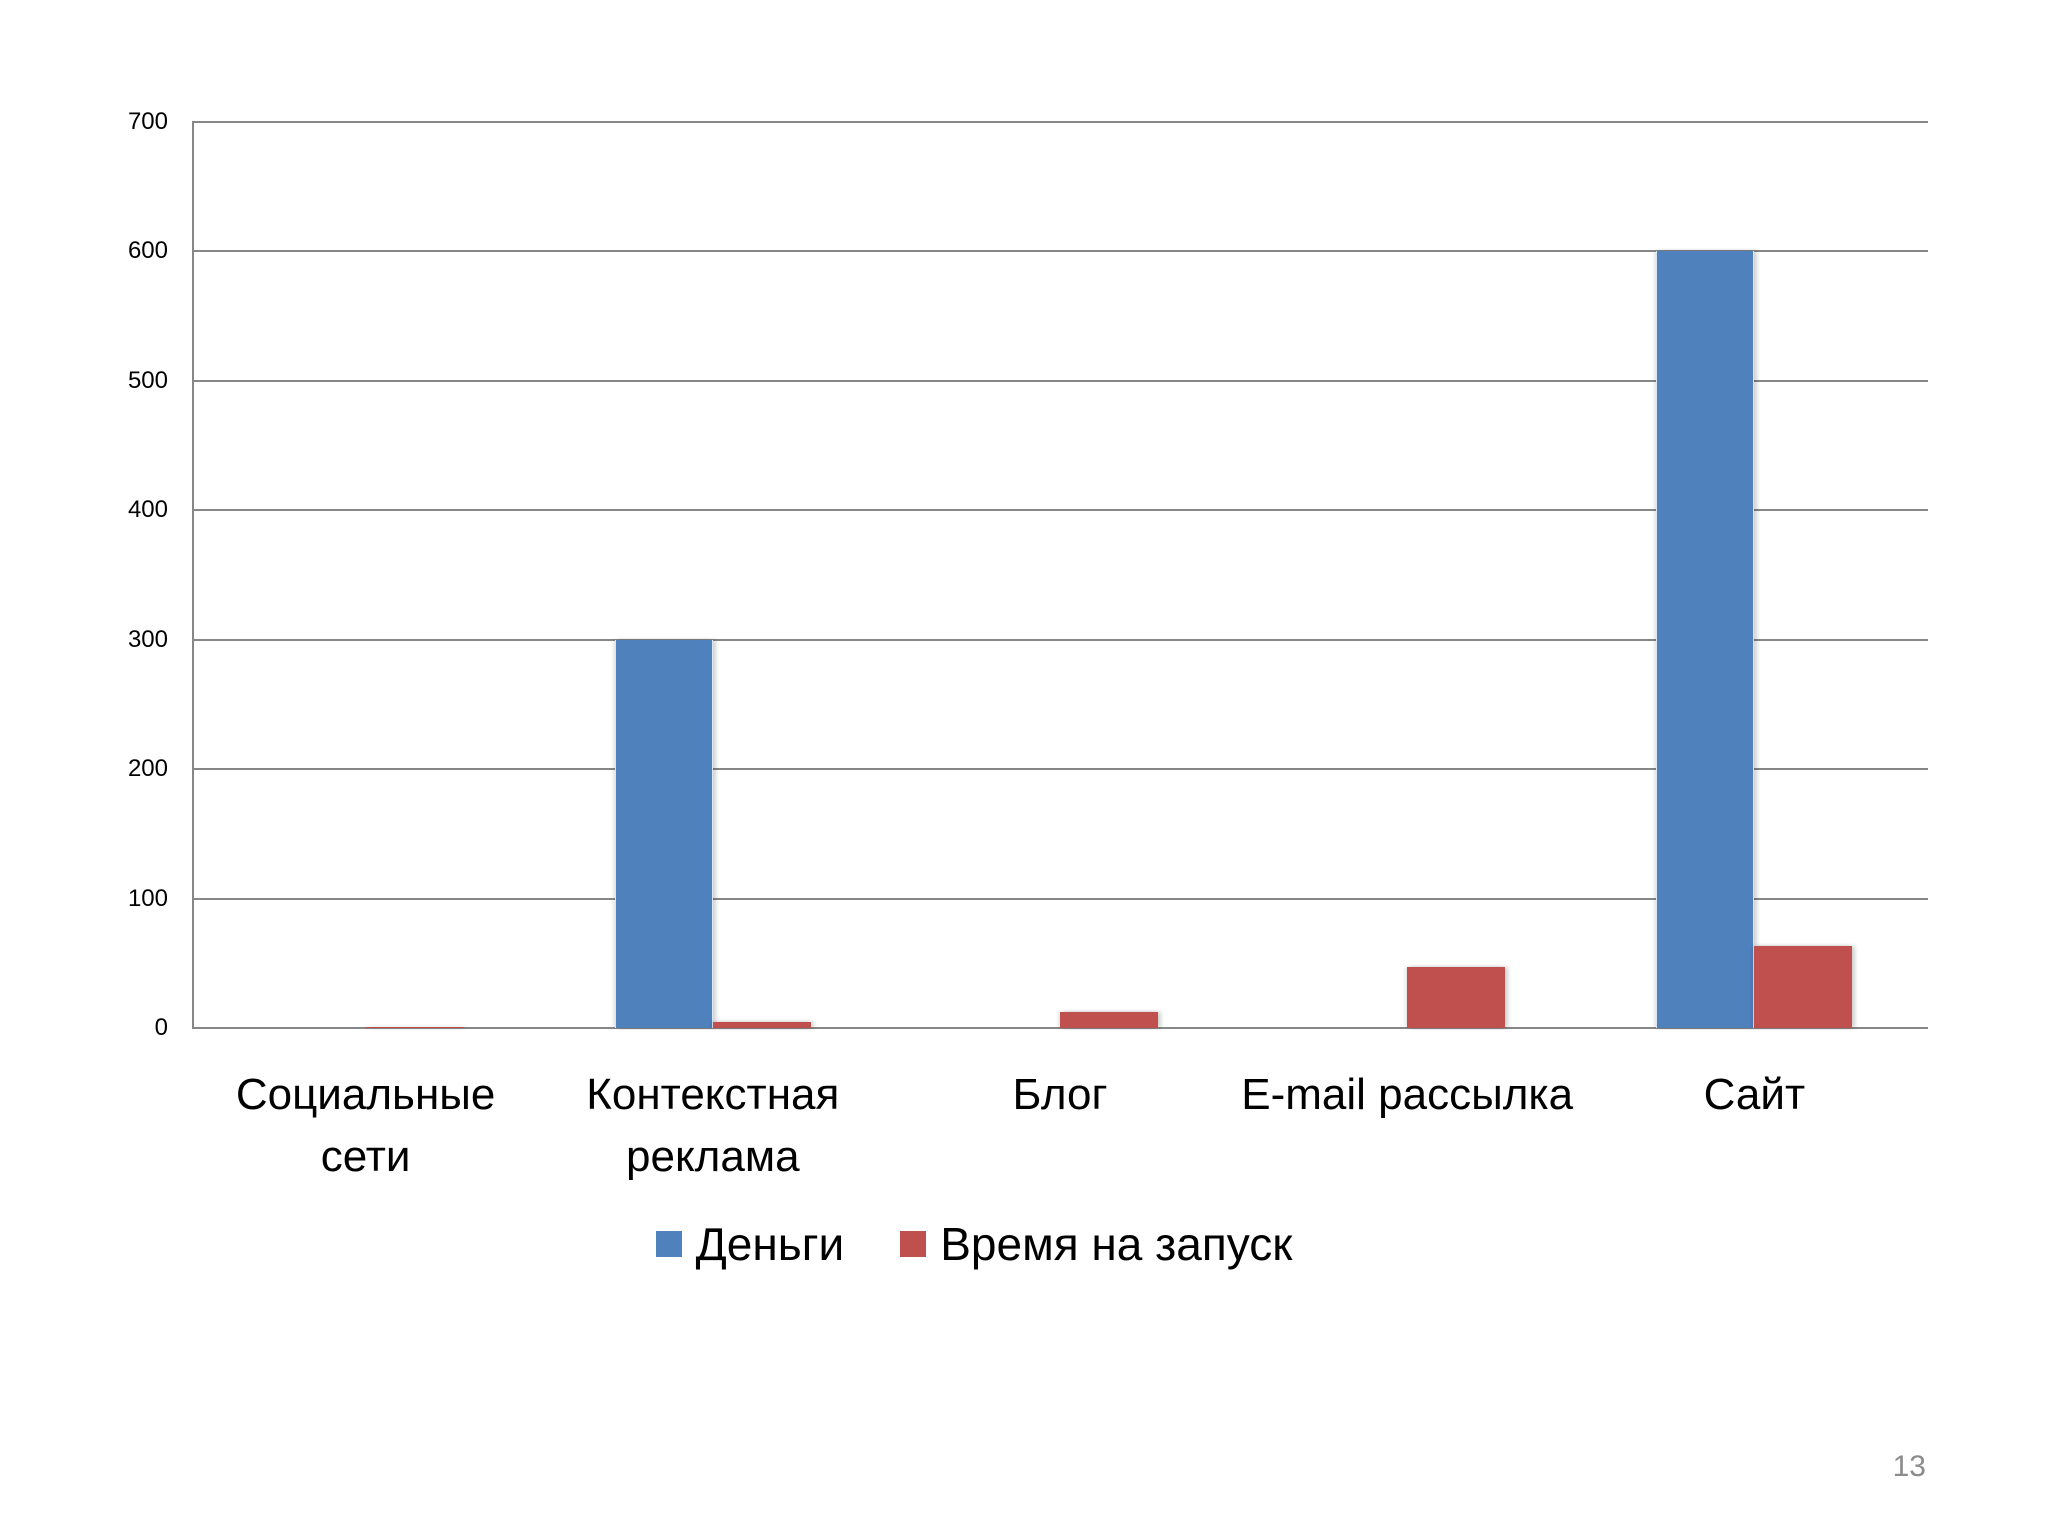  I want to click on y-tick-label: 600, so click(147, 251).